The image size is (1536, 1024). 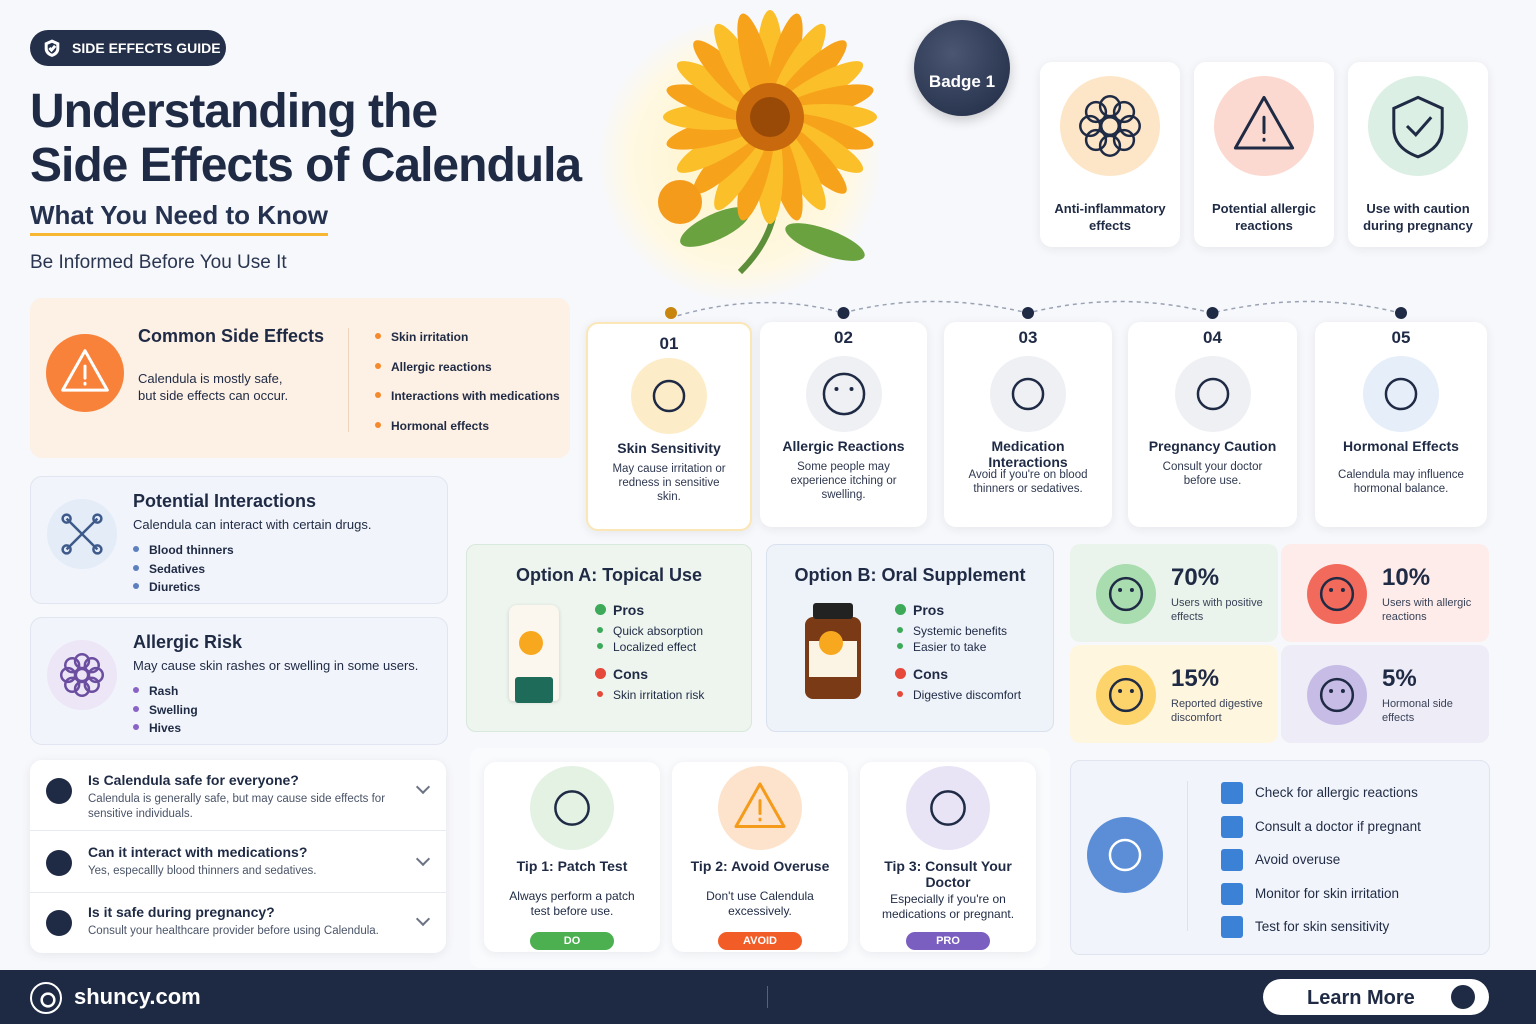 I want to click on step-number: 02, so click(x=843, y=337).